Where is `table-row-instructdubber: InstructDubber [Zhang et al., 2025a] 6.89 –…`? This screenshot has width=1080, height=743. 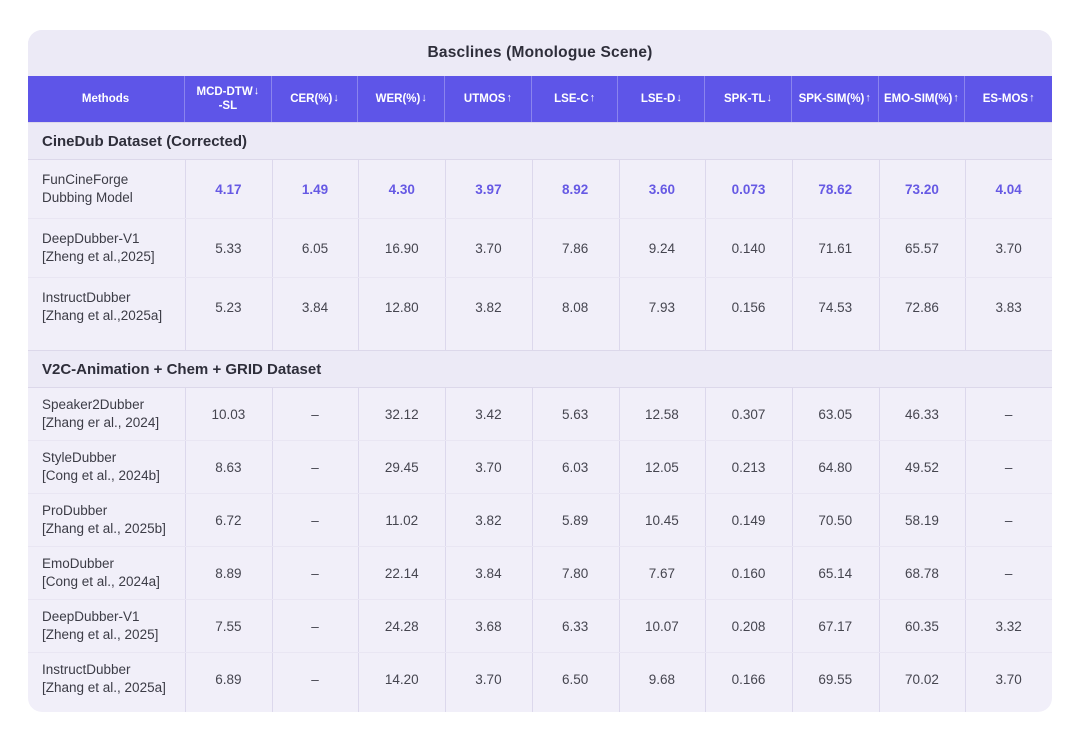
table-row-instructdubber: InstructDubber [Zhang et al., 2025a] 6.89 –… is located at coordinates (540, 678).